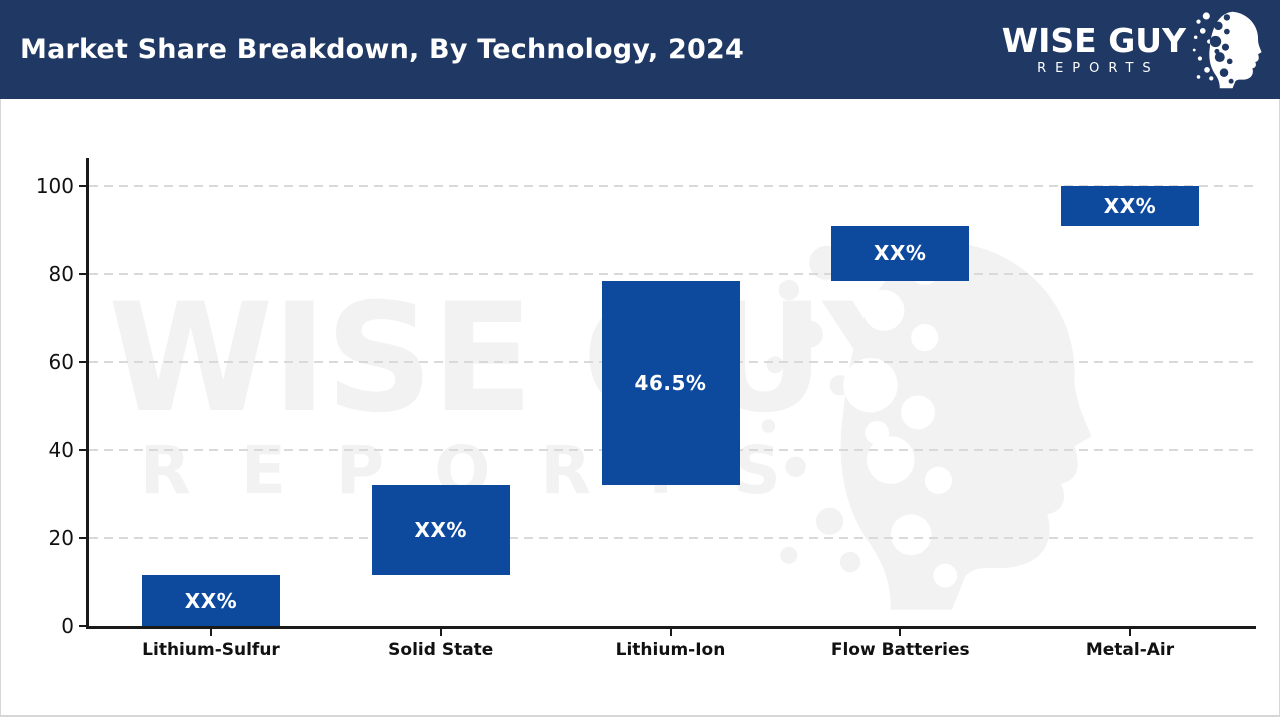 The width and height of the screenshot is (1280, 720). What do you see at coordinates (211, 650) in the screenshot?
I see `x-axis-label: Lithium-Sulfur` at bounding box center [211, 650].